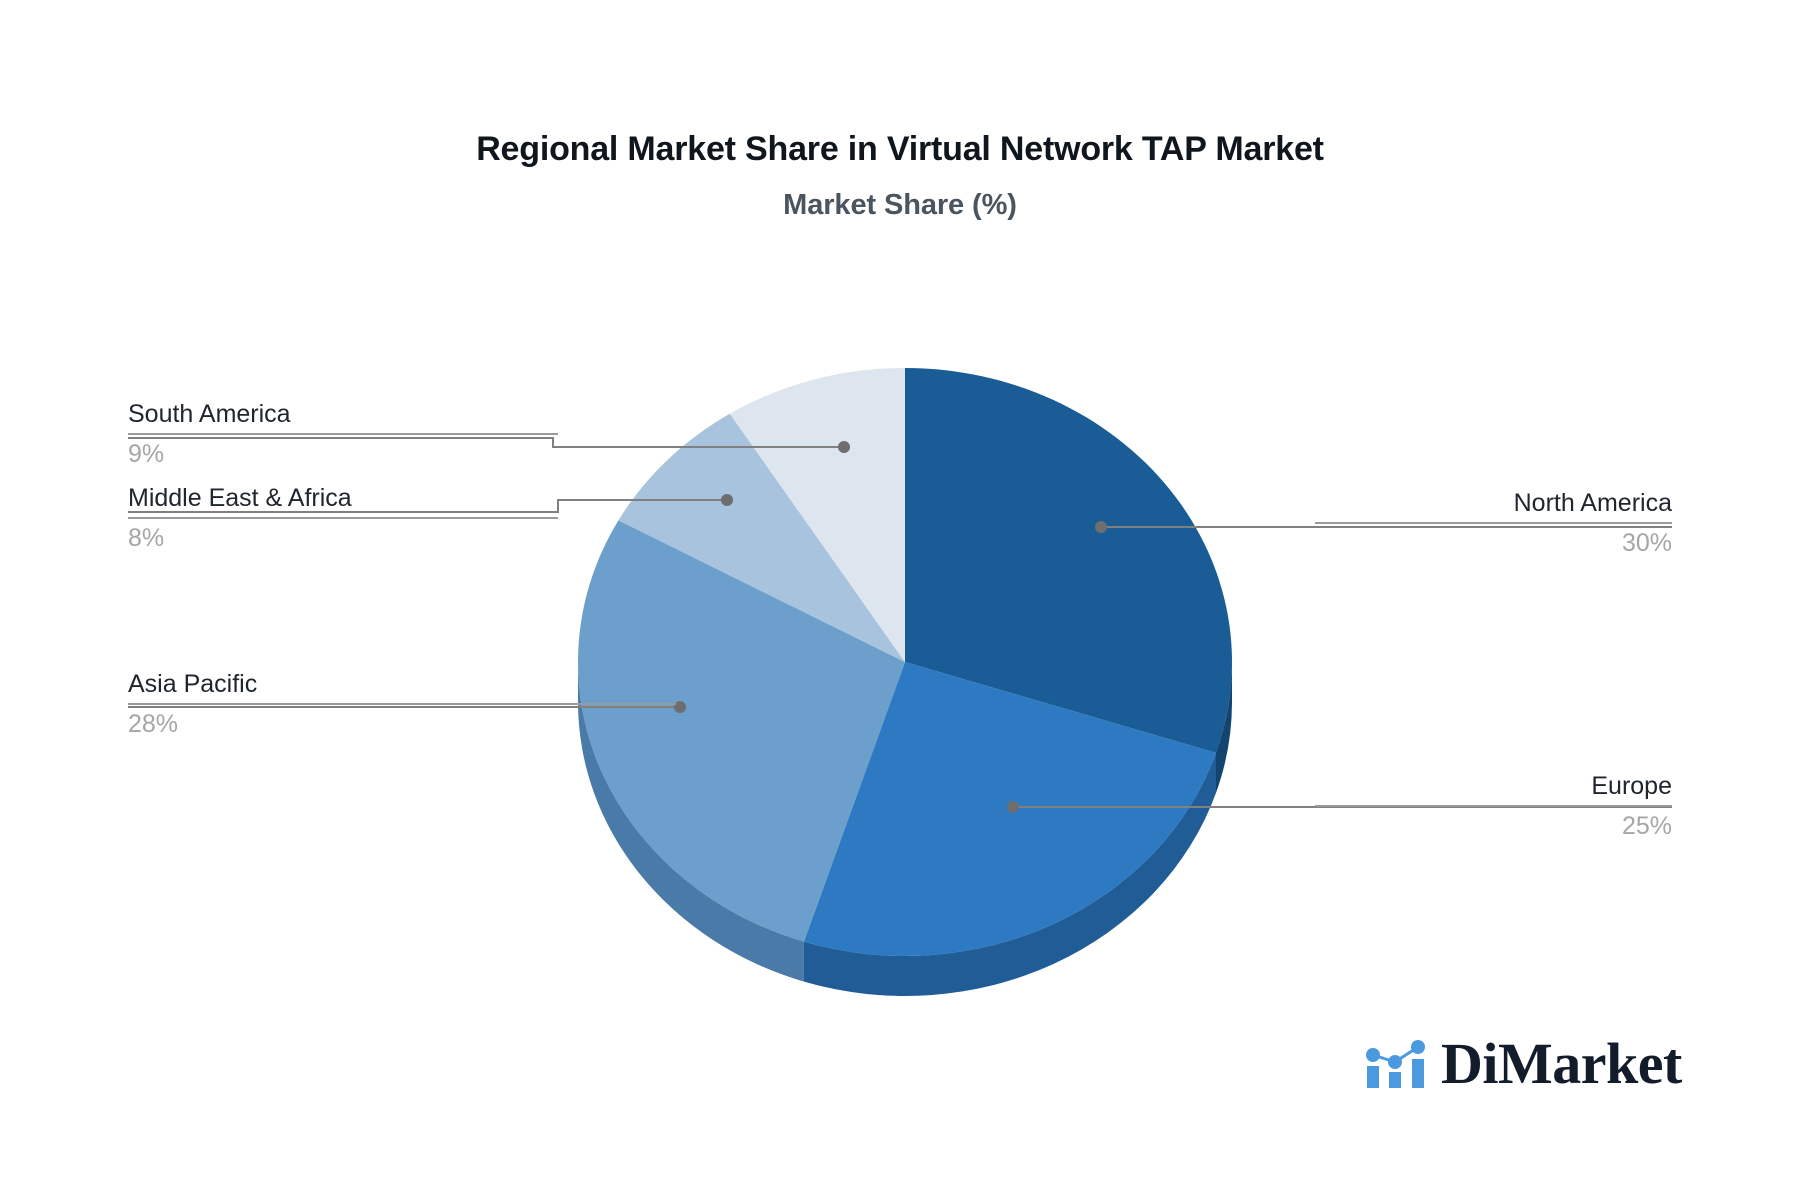 The height and width of the screenshot is (1196, 1800). I want to click on callout-value-europe: 25%, so click(1646, 826).